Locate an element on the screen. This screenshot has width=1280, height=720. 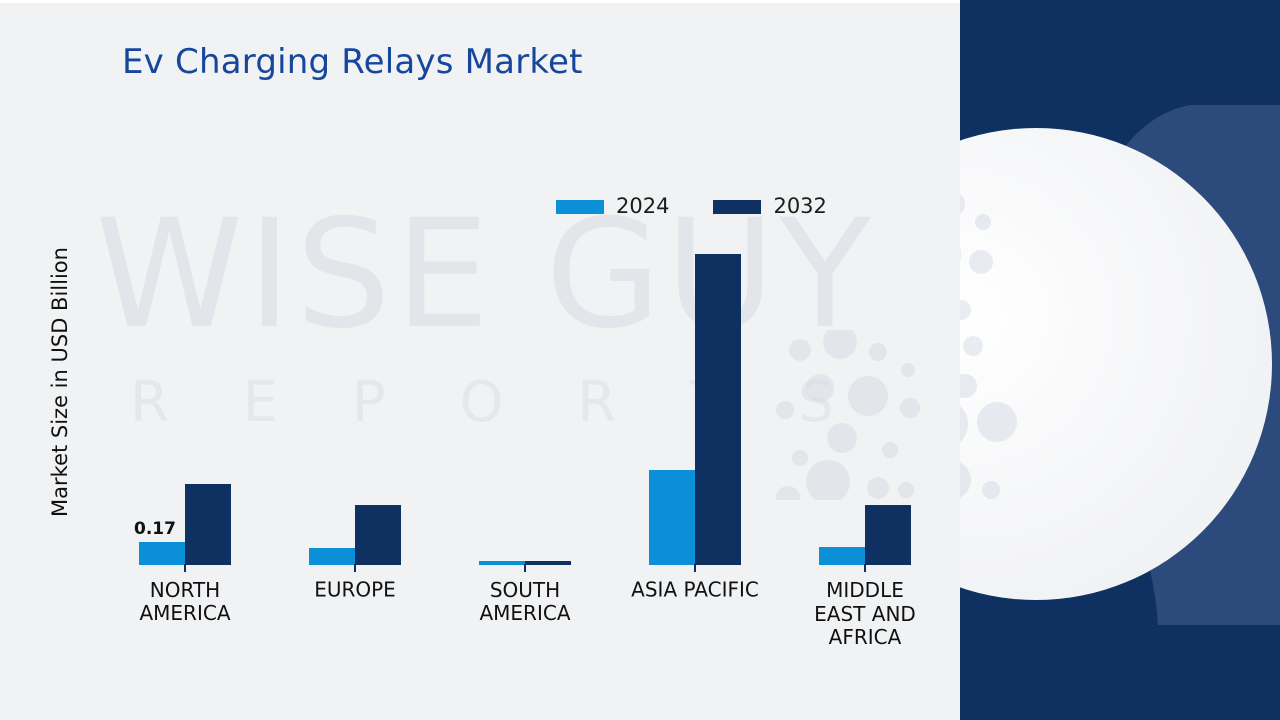
category-label-south-america: SOUTH AMERICA is located at coordinates (525, 602).